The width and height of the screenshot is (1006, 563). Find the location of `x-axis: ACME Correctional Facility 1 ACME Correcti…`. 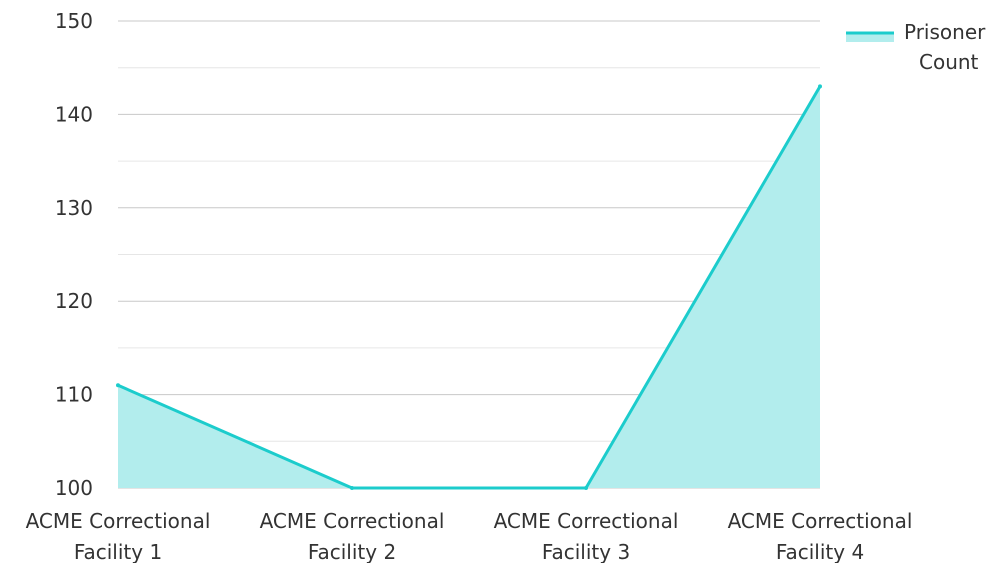

x-axis: ACME Correctional Facility 1 ACME Correcti… is located at coordinates (469, 536).